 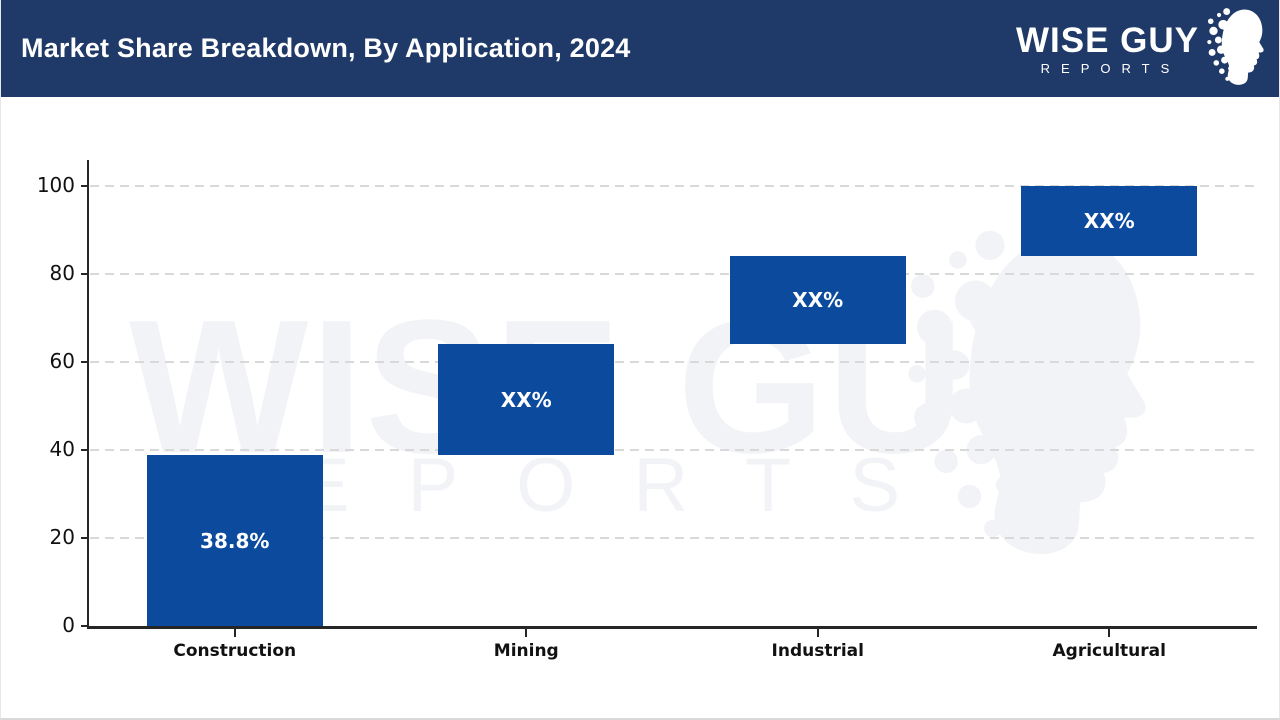 What do you see at coordinates (1235, 46) in the screenshot?
I see `logo-head-icon` at bounding box center [1235, 46].